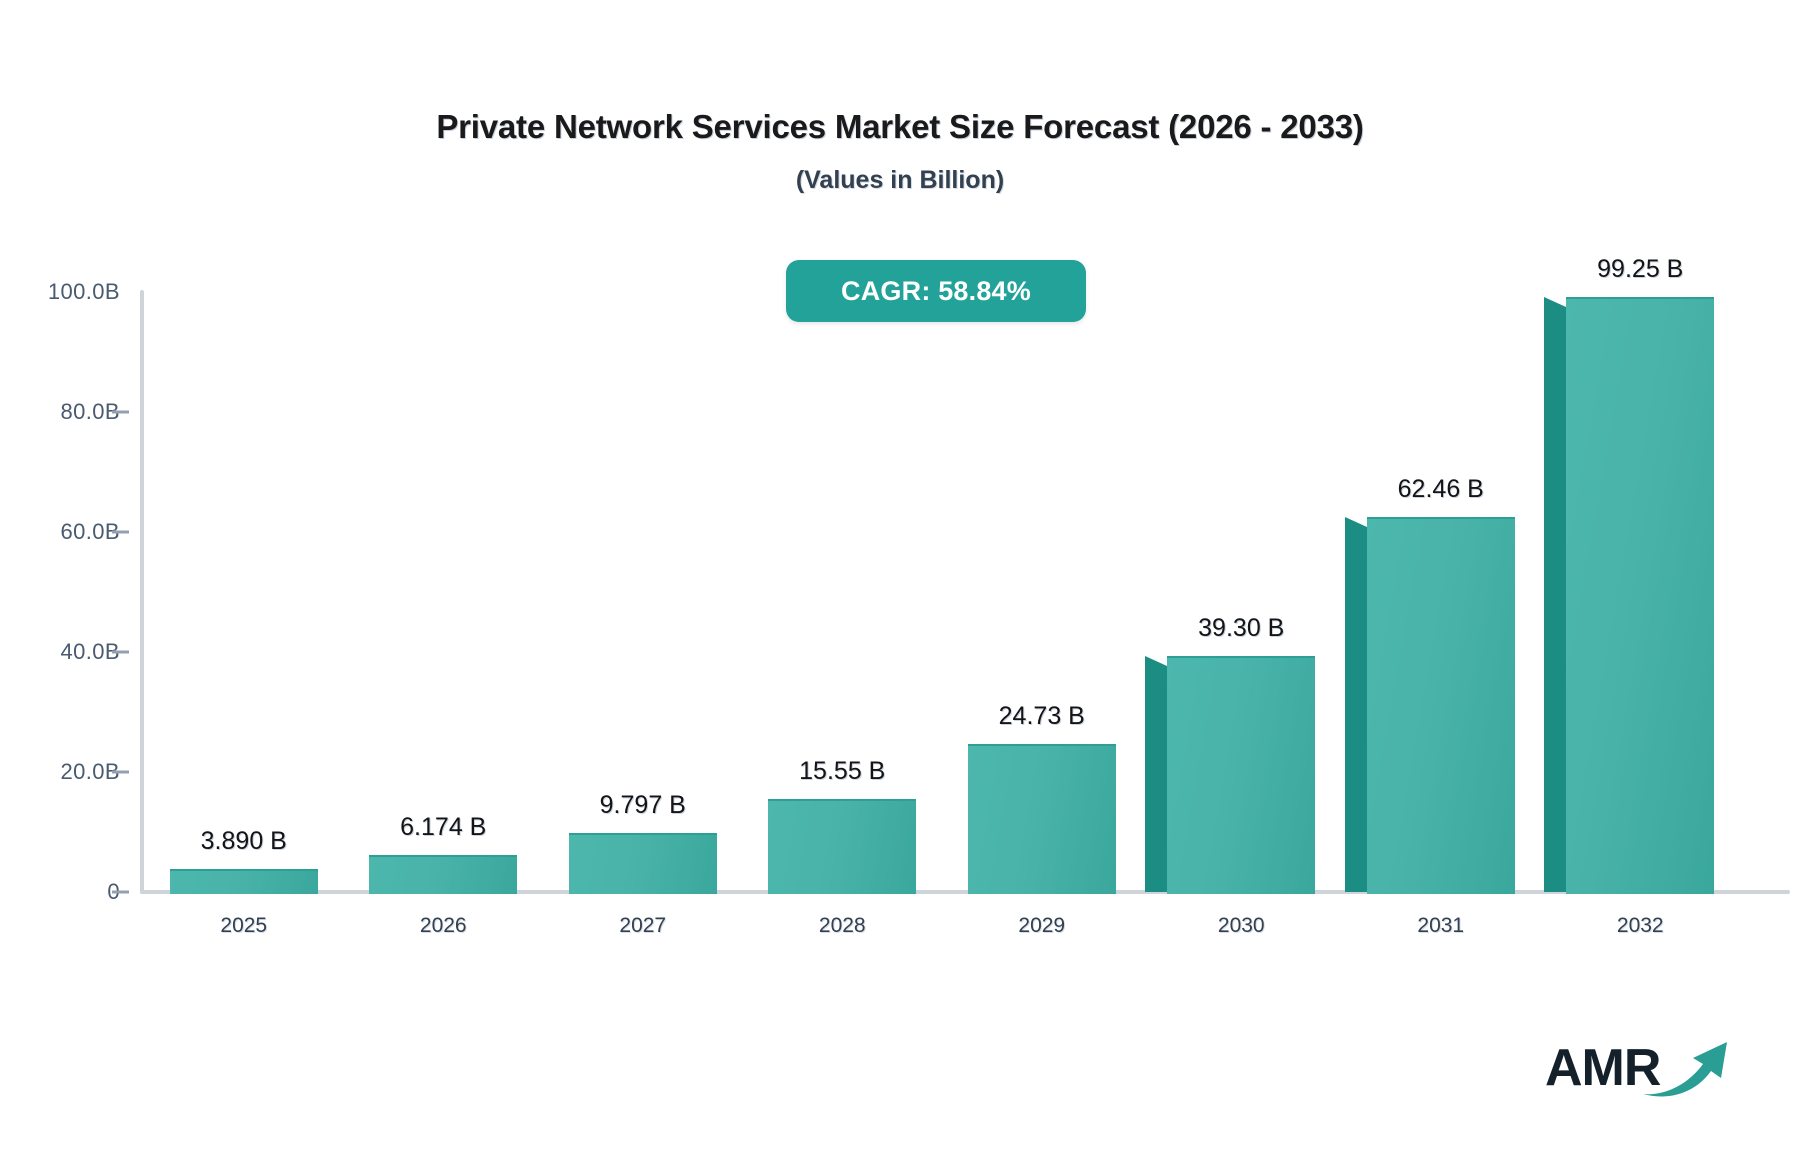 Image resolution: width=1800 pixels, height=1156 pixels. What do you see at coordinates (900, 180) in the screenshot?
I see `chart-subtitle: (Values in Billion)` at bounding box center [900, 180].